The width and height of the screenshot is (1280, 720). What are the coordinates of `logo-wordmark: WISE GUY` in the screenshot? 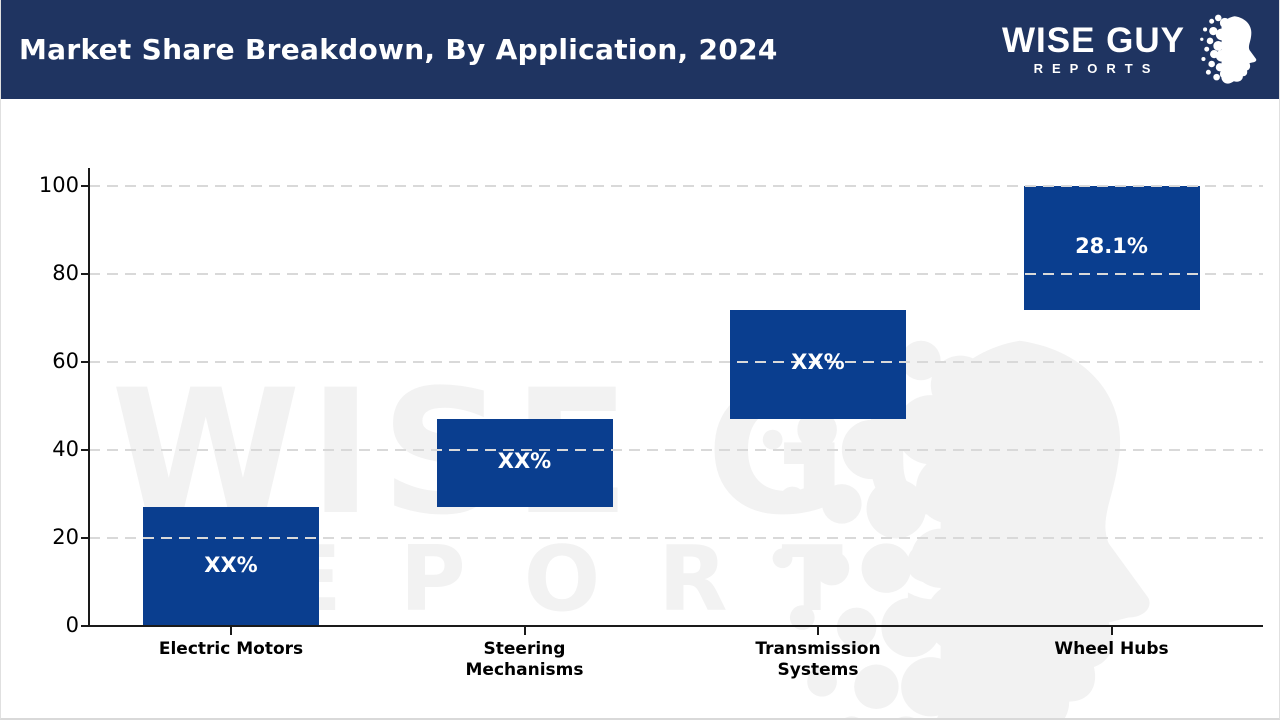 It's located at (1093, 40).